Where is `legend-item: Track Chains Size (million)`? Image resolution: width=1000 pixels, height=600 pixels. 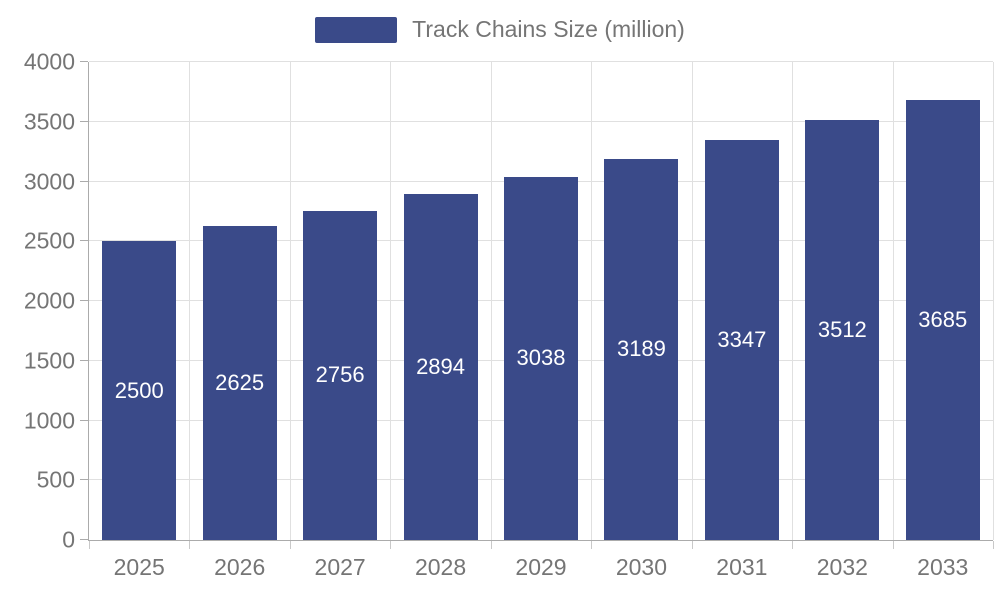 legend-item: Track Chains Size (million) is located at coordinates (500, 29).